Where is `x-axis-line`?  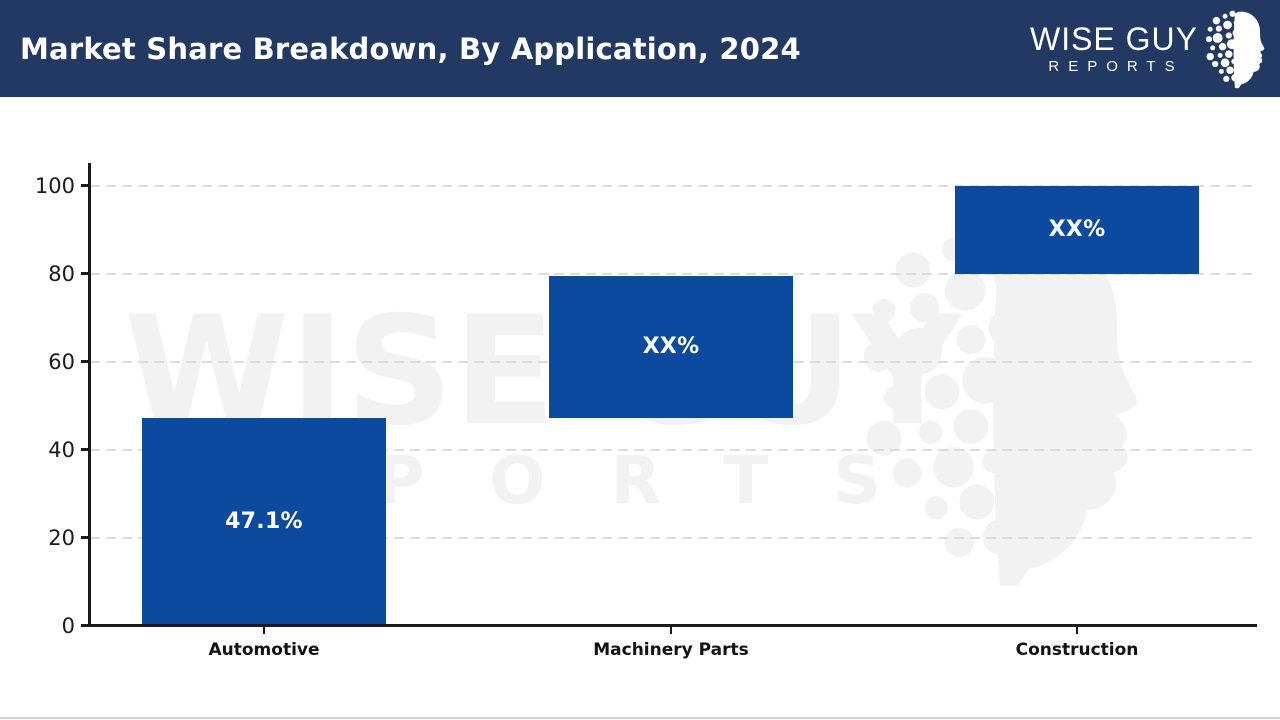 x-axis-line is located at coordinates (672, 625).